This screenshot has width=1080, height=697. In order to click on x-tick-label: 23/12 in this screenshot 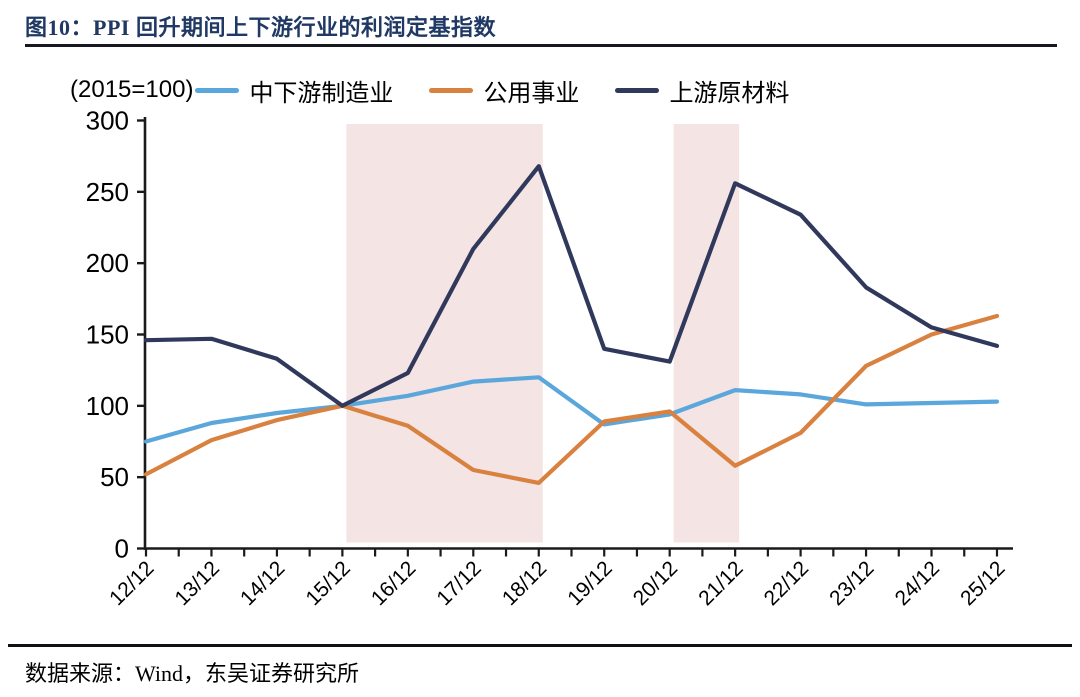, I will do `click(851, 583)`.